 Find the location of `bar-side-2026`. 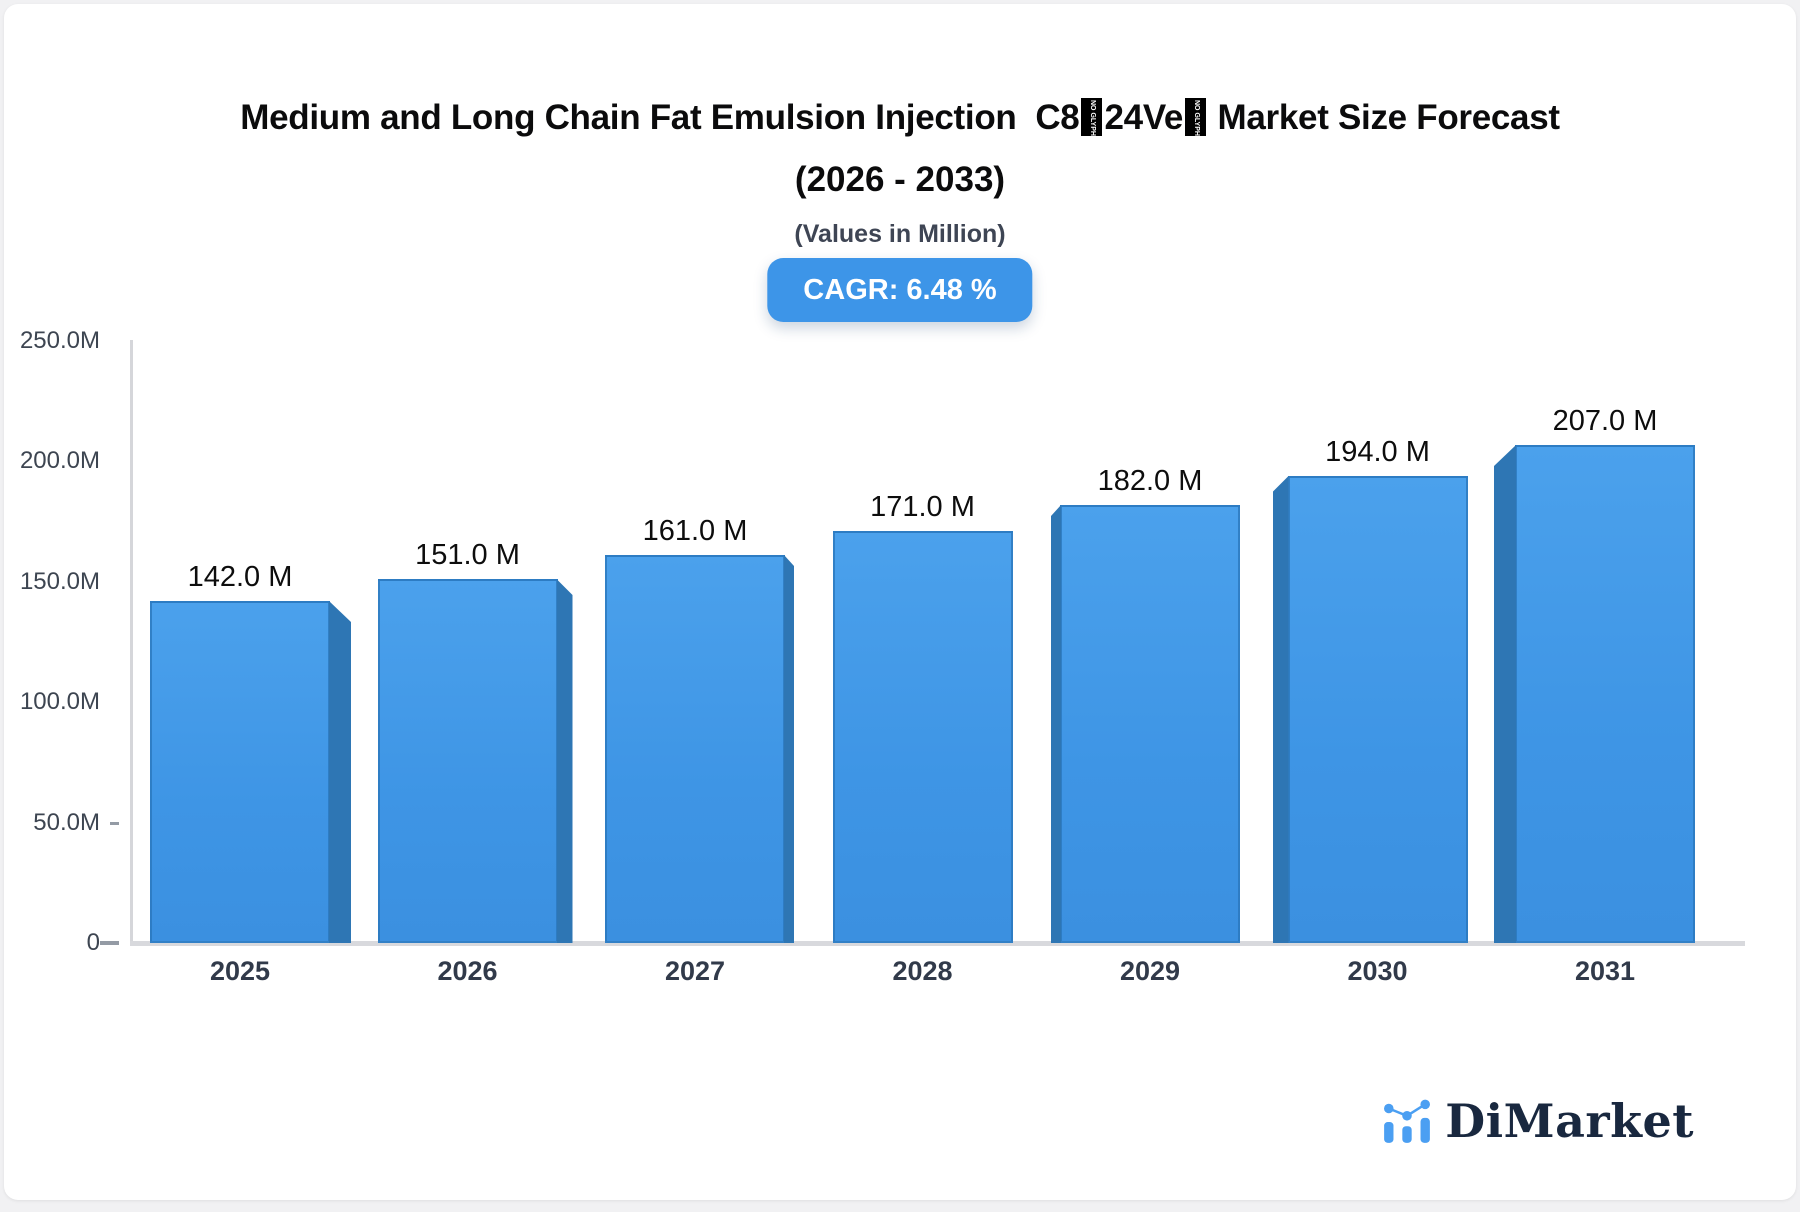

bar-side-2026 is located at coordinates (564, 761).